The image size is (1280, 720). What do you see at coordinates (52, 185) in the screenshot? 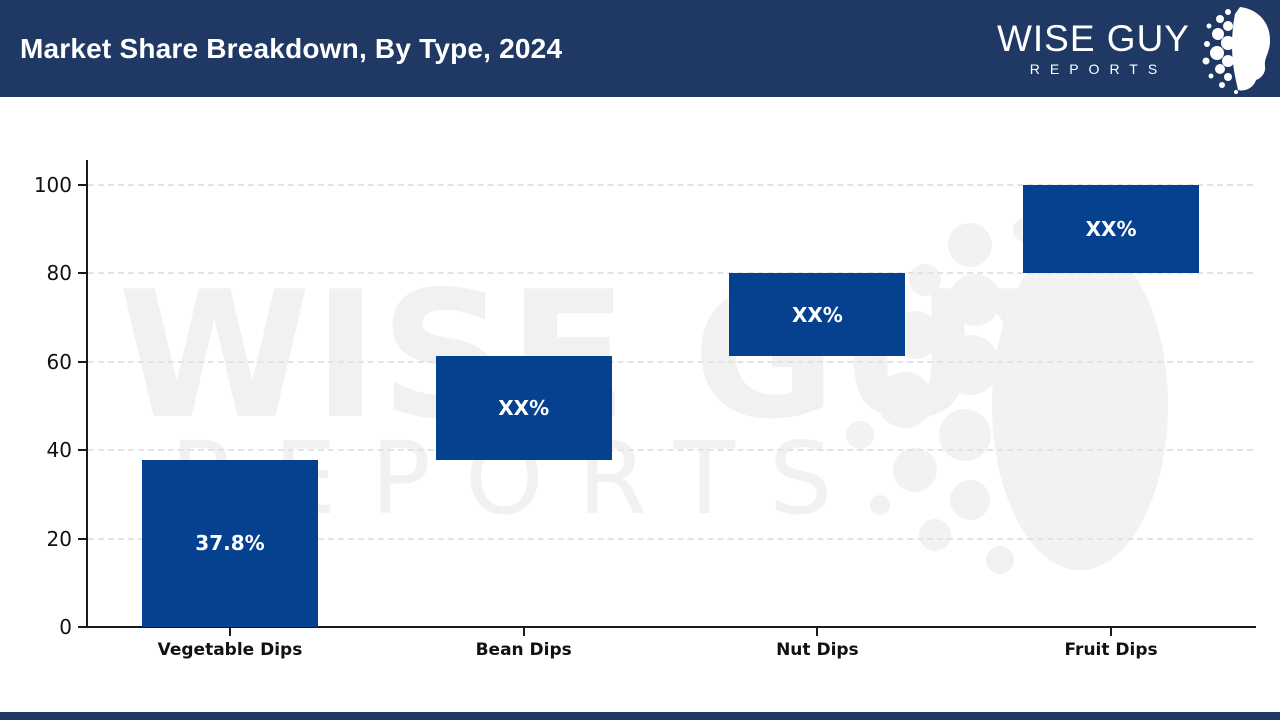
I see `y-tick-label-100: 100` at bounding box center [52, 185].